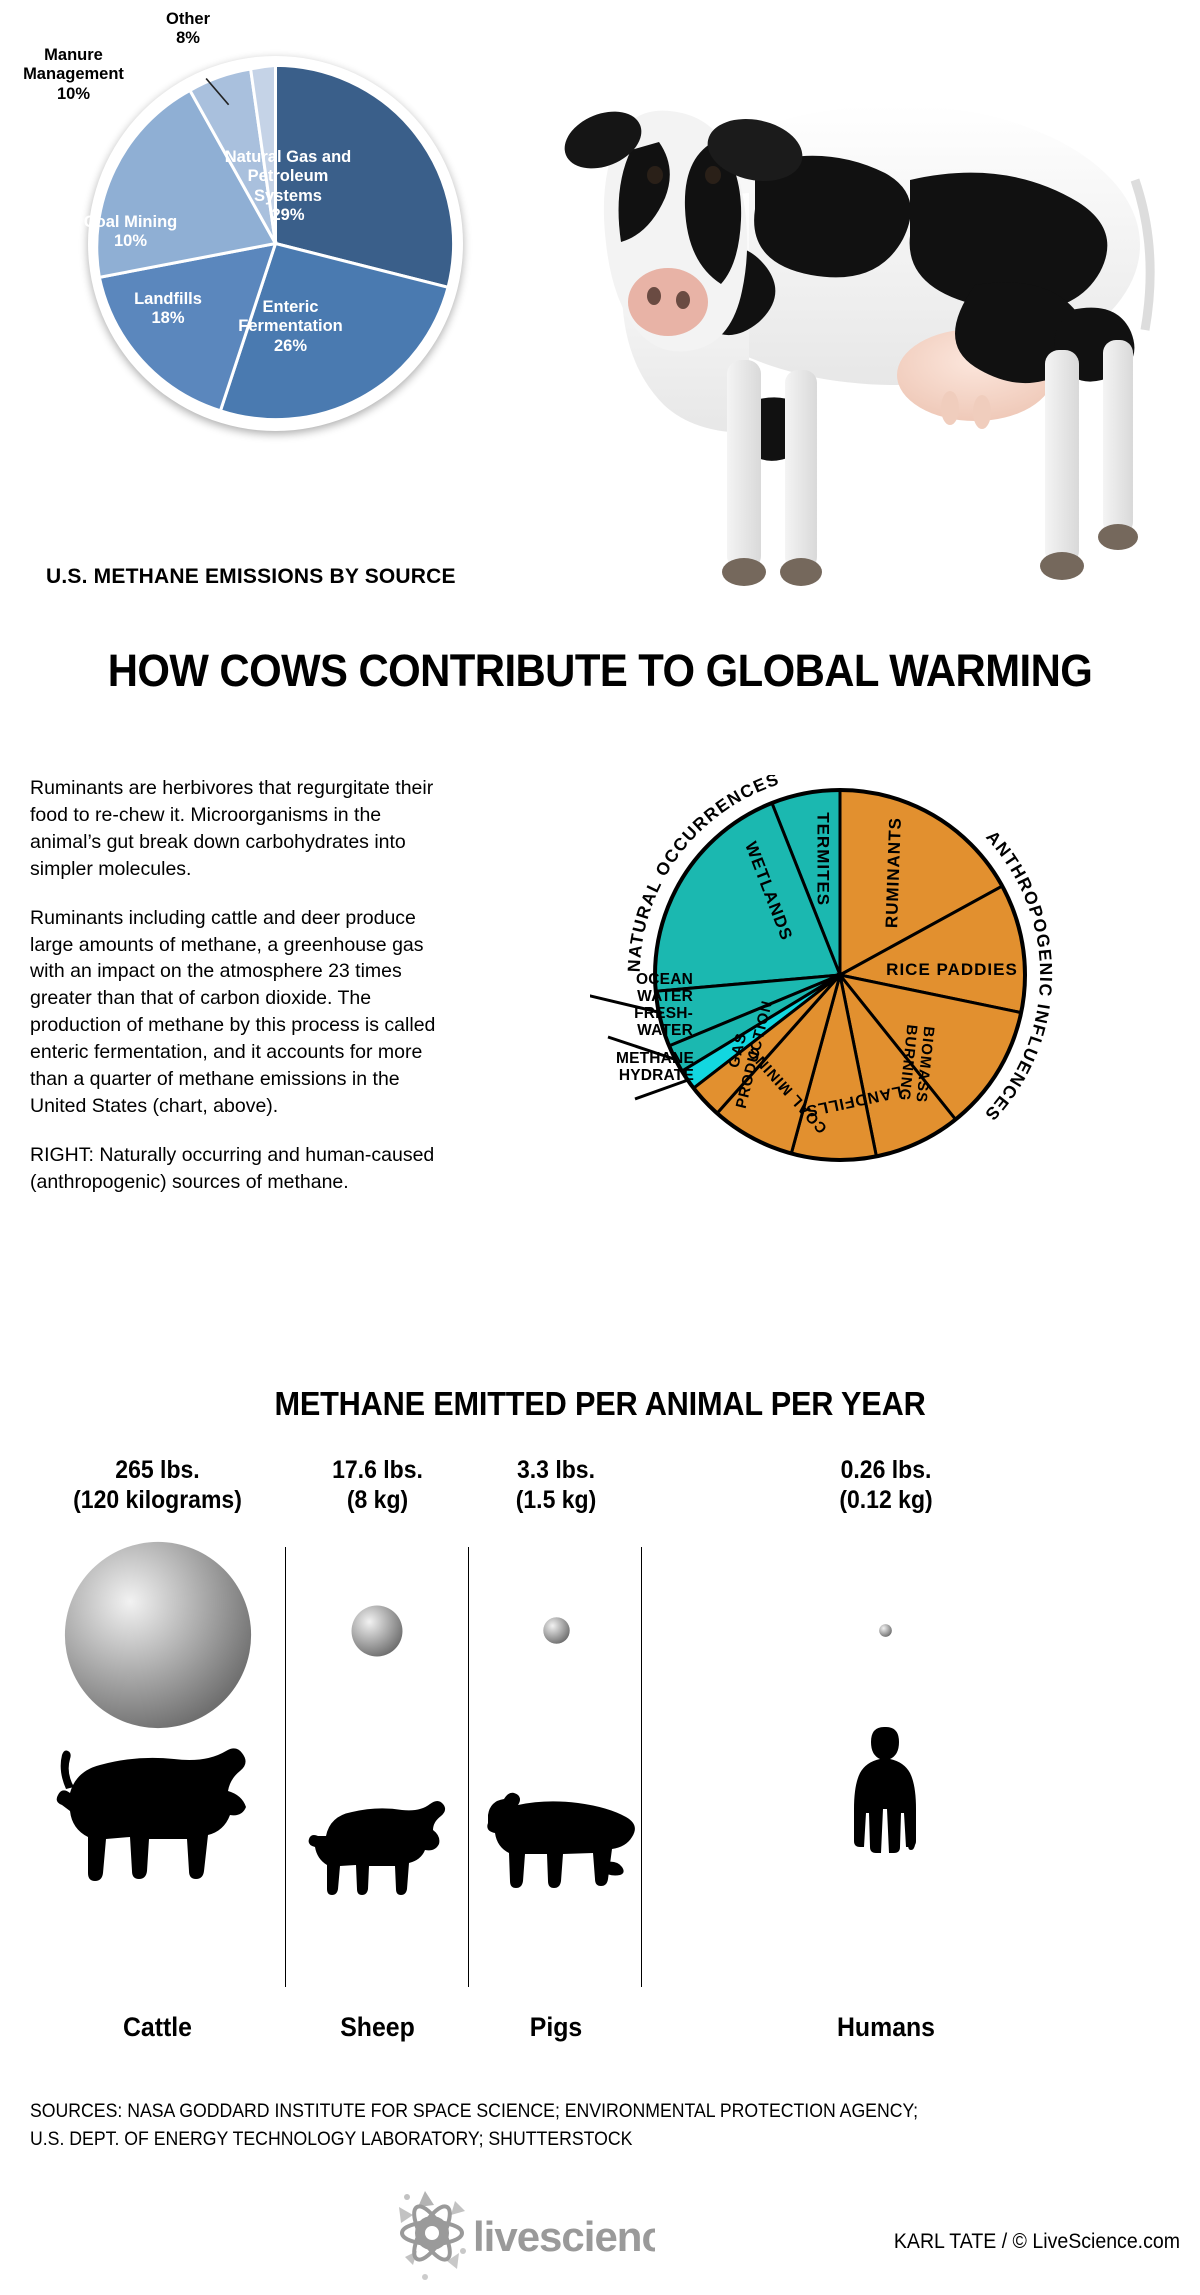 This screenshot has width=1200, height=2295. I want to click on callout-fresh-water: FRESH- WATER, so click(663, 1022).